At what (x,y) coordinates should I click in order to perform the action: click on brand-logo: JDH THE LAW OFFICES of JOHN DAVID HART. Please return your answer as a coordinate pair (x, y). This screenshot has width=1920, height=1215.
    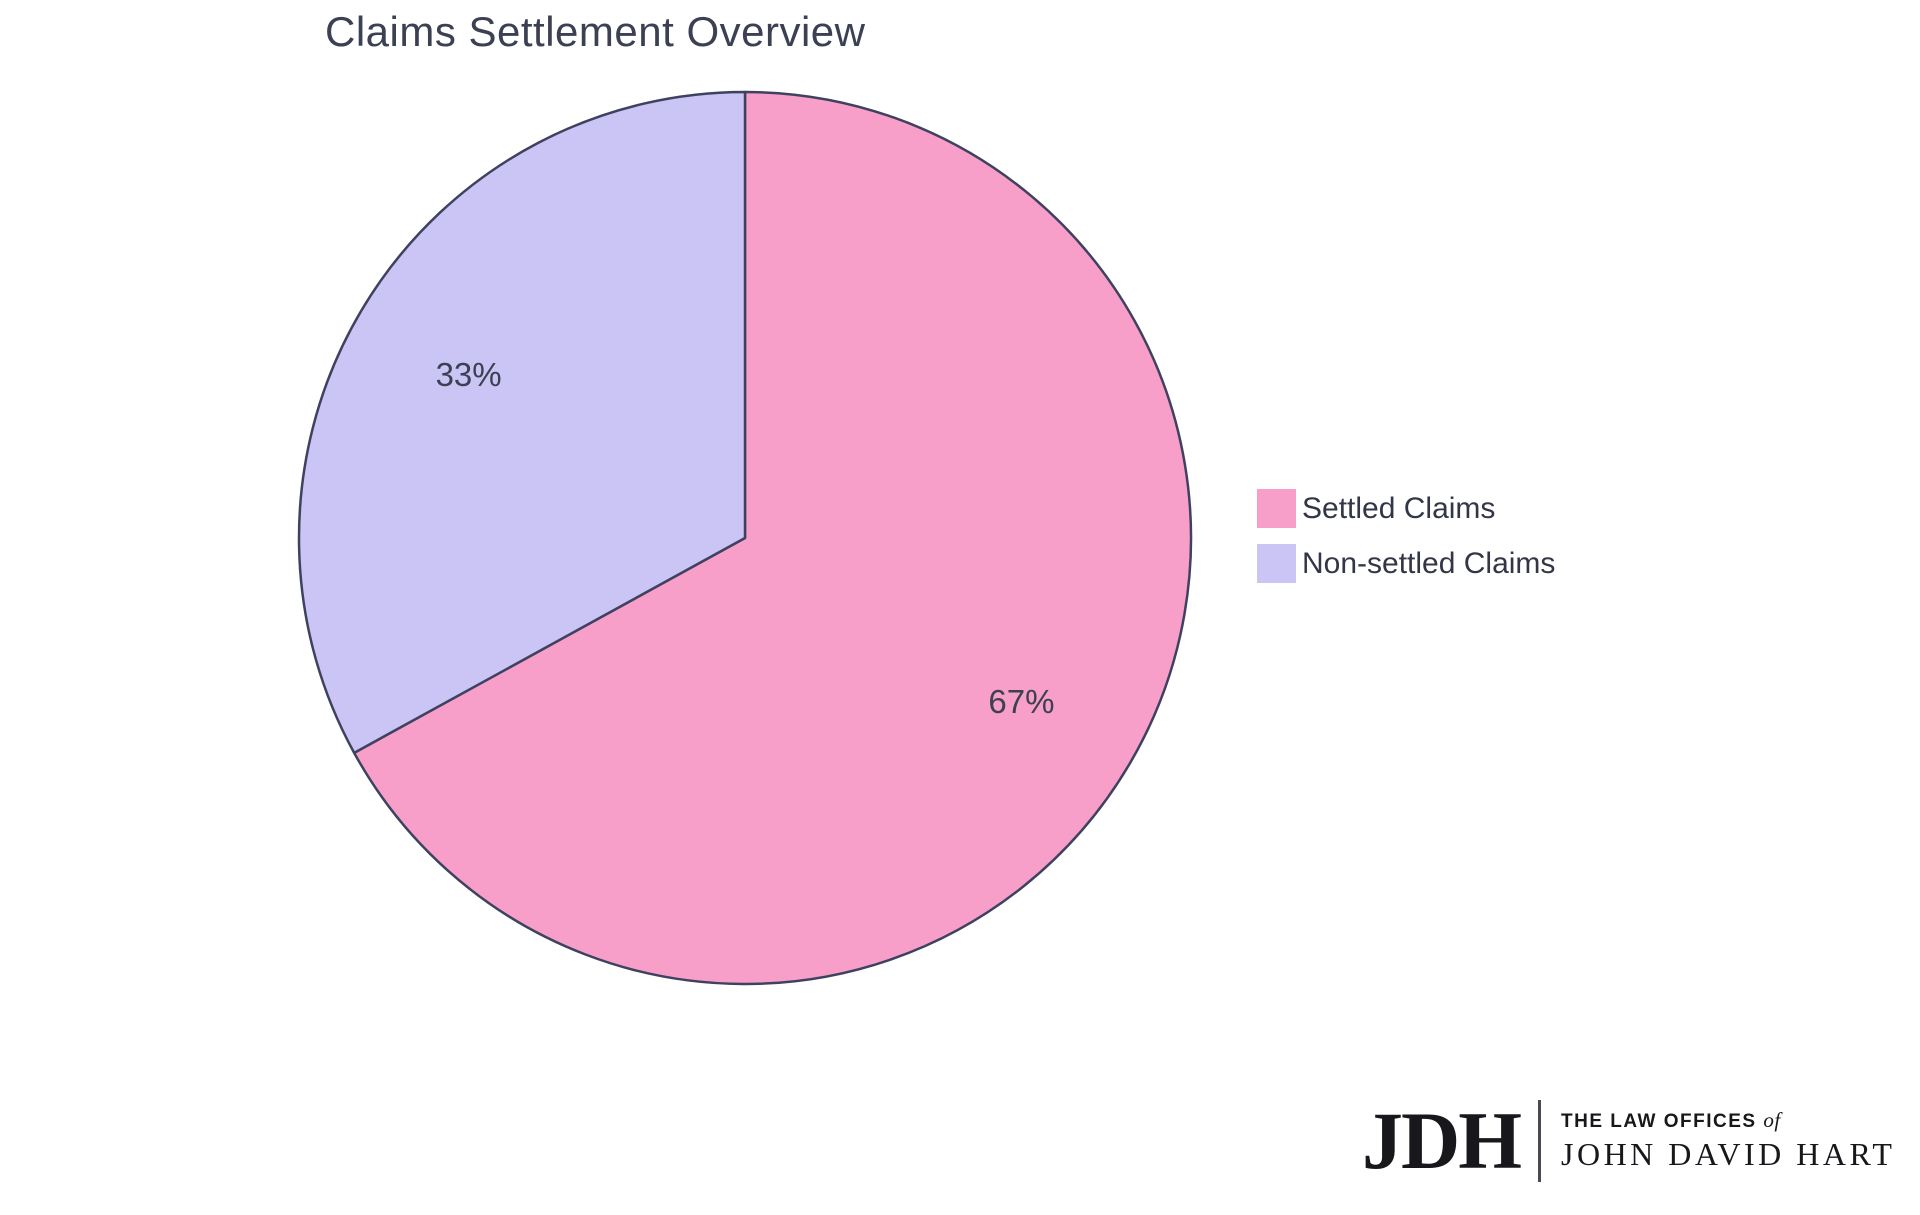
    Looking at the image, I should click on (1628, 1141).